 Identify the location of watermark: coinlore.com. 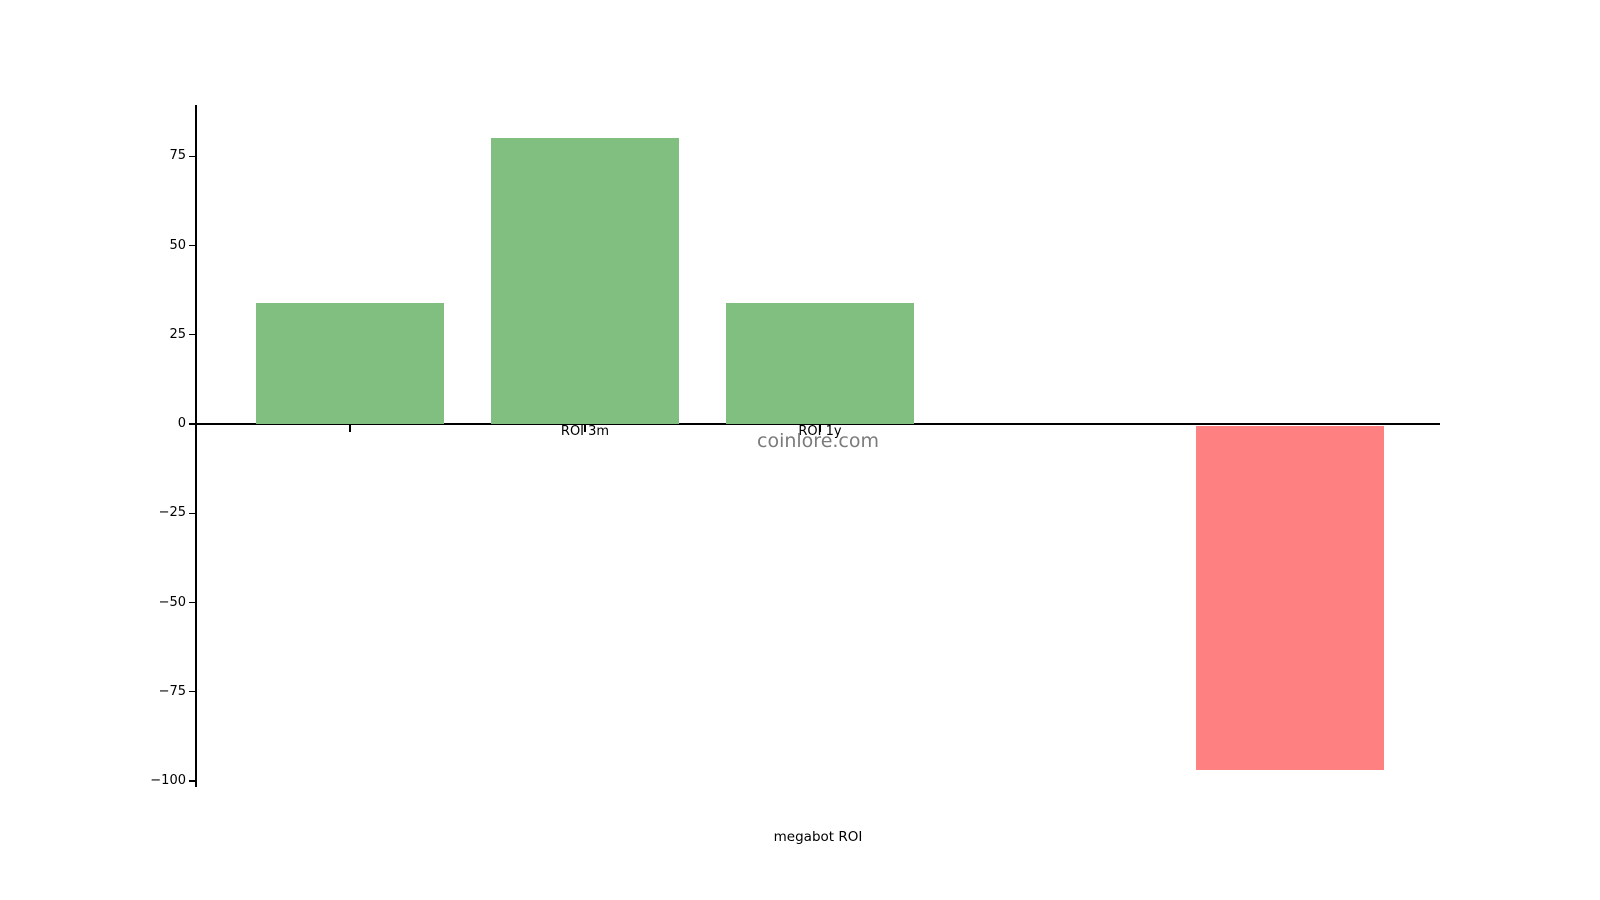
(818, 441).